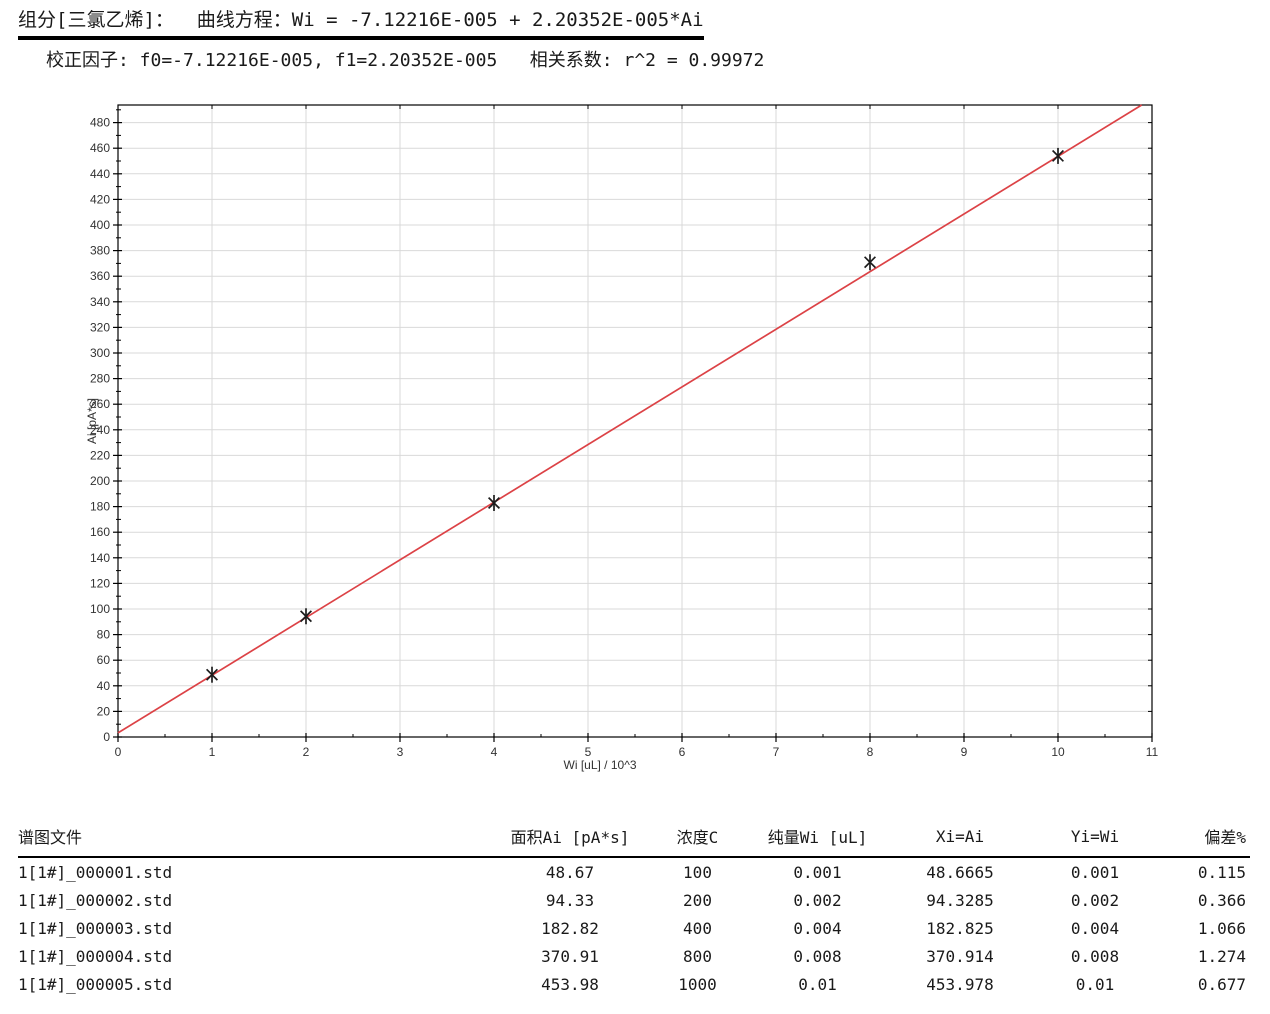 The width and height of the screenshot is (1270, 1014). Describe the element at coordinates (817, 841) in the screenshot. I see `column-header: 纯量Wi [uL]` at that location.